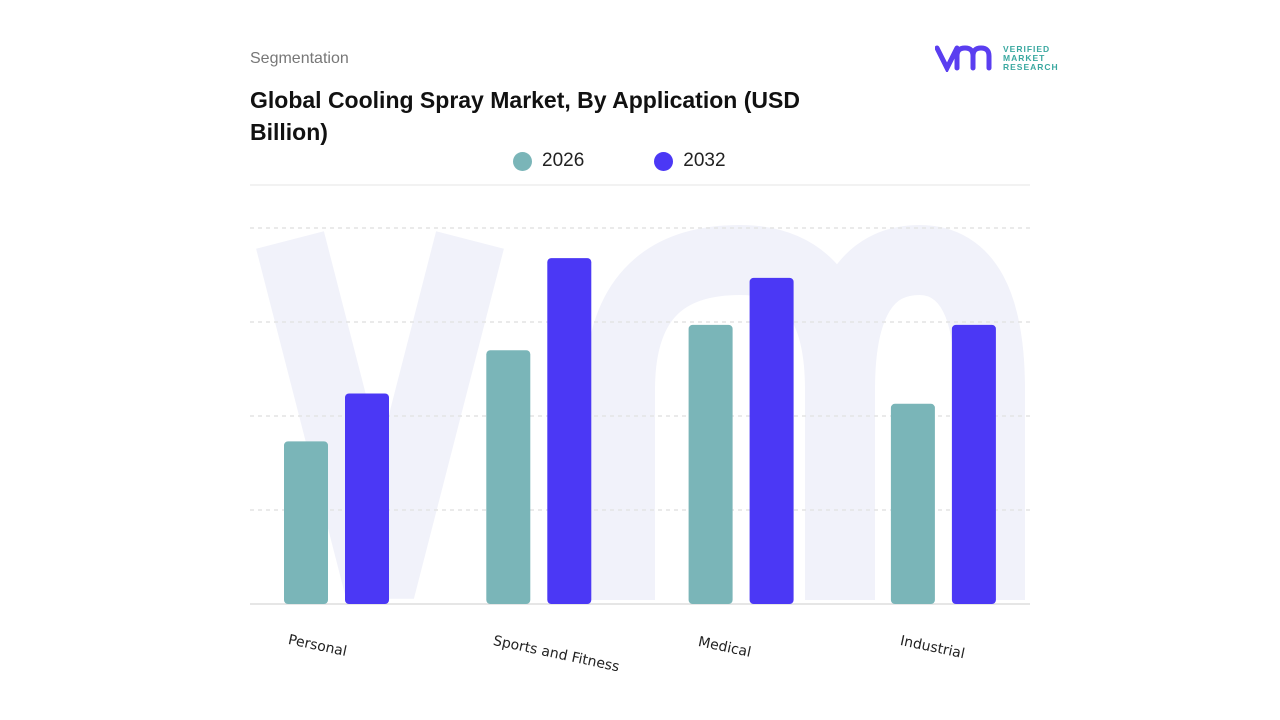 This screenshot has width=1280, height=720. Describe the element at coordinates (548, 161) in the screenshot. I see `legend-item-2026: 2026` at that location.